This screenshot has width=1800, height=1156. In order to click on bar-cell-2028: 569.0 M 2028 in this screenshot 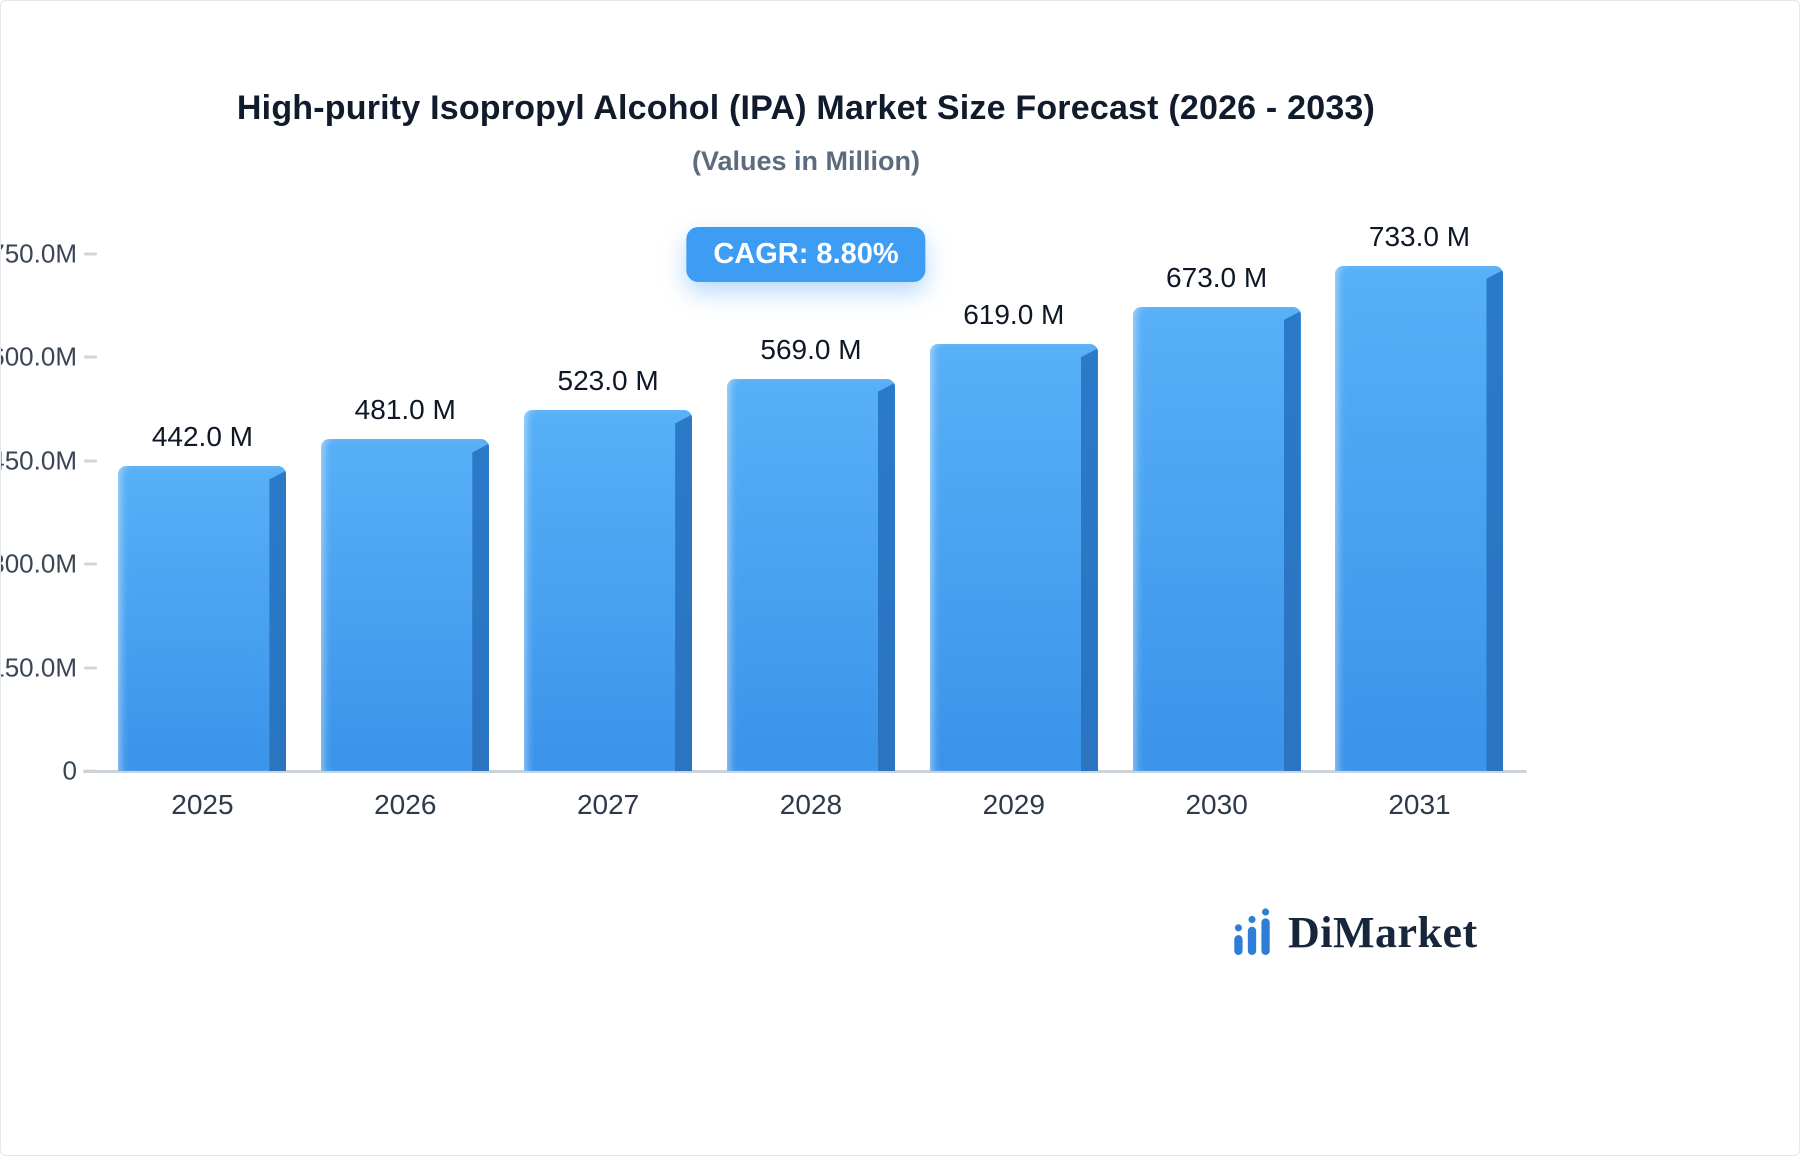, I will do `click(811, 537)`.